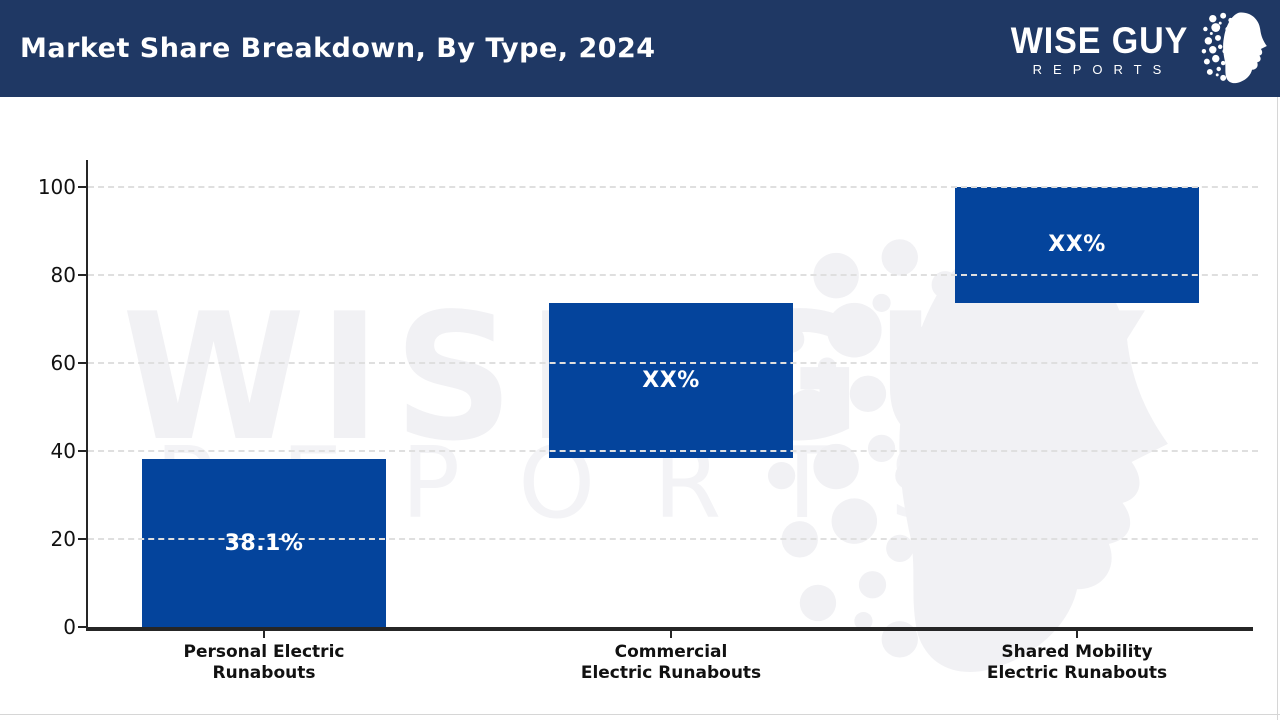  I want to click on y-axis-line, so click(87, 395).